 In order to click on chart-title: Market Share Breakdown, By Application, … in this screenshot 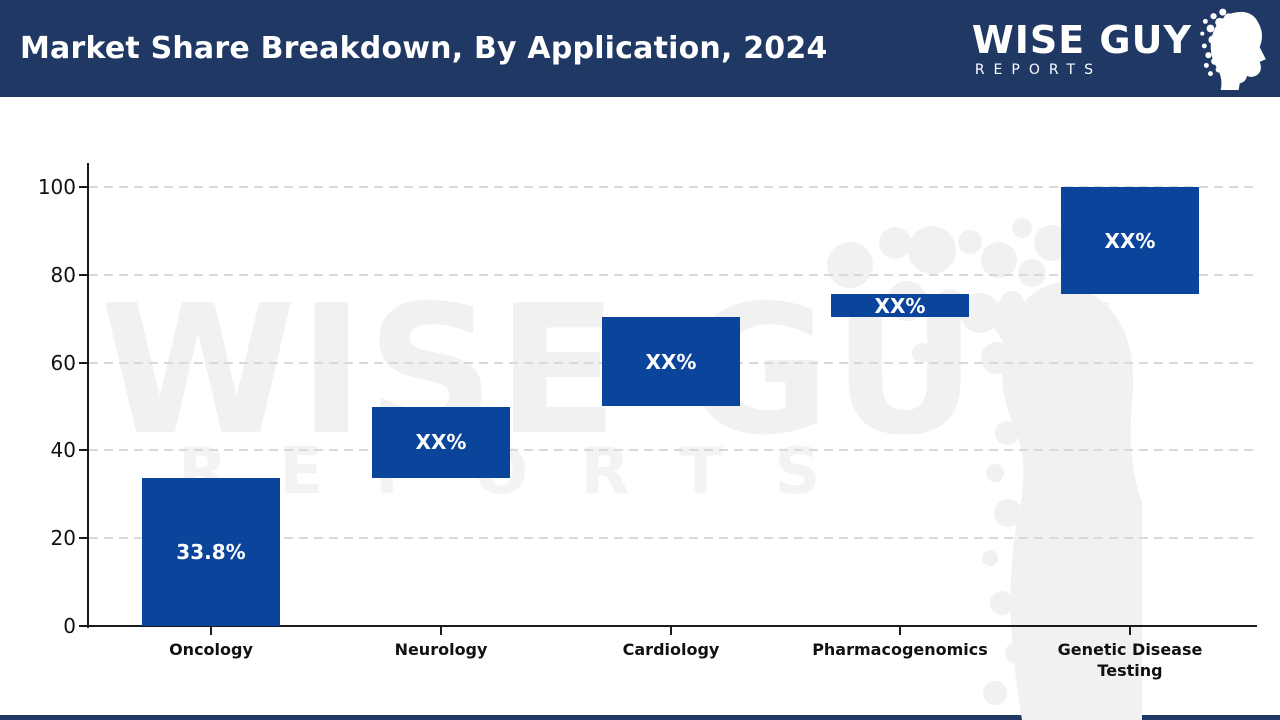, I will do `click(424, 48)`.